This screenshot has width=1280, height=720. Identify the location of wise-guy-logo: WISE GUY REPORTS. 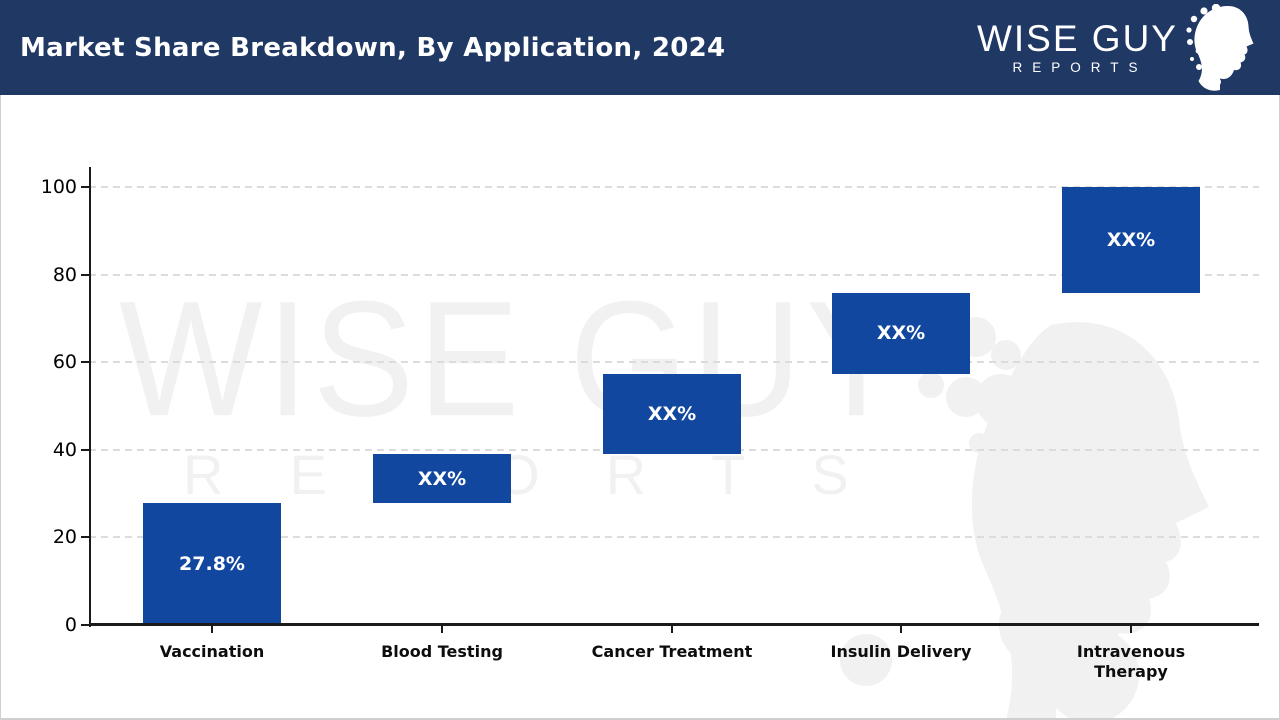
(1115, 47).